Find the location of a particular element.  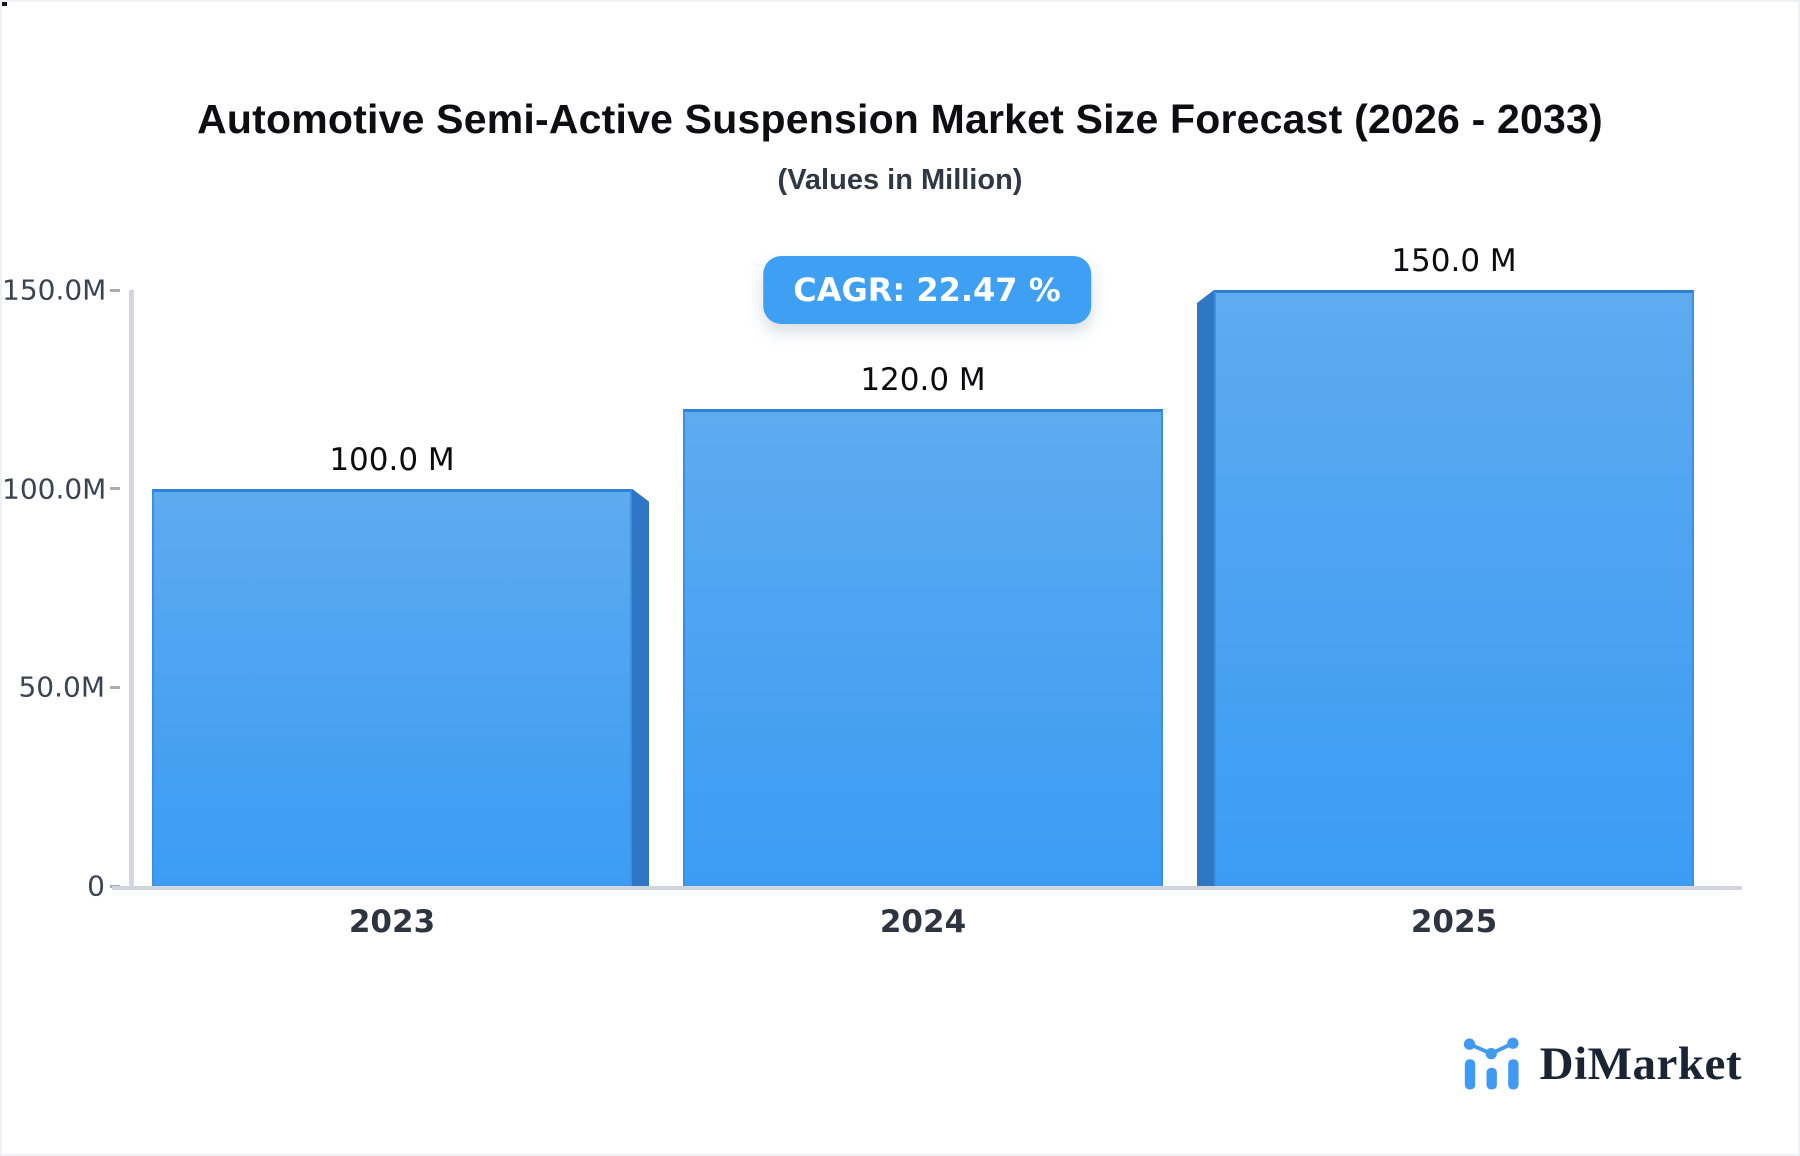

corner-artifact is located at coordinates (4, 4).